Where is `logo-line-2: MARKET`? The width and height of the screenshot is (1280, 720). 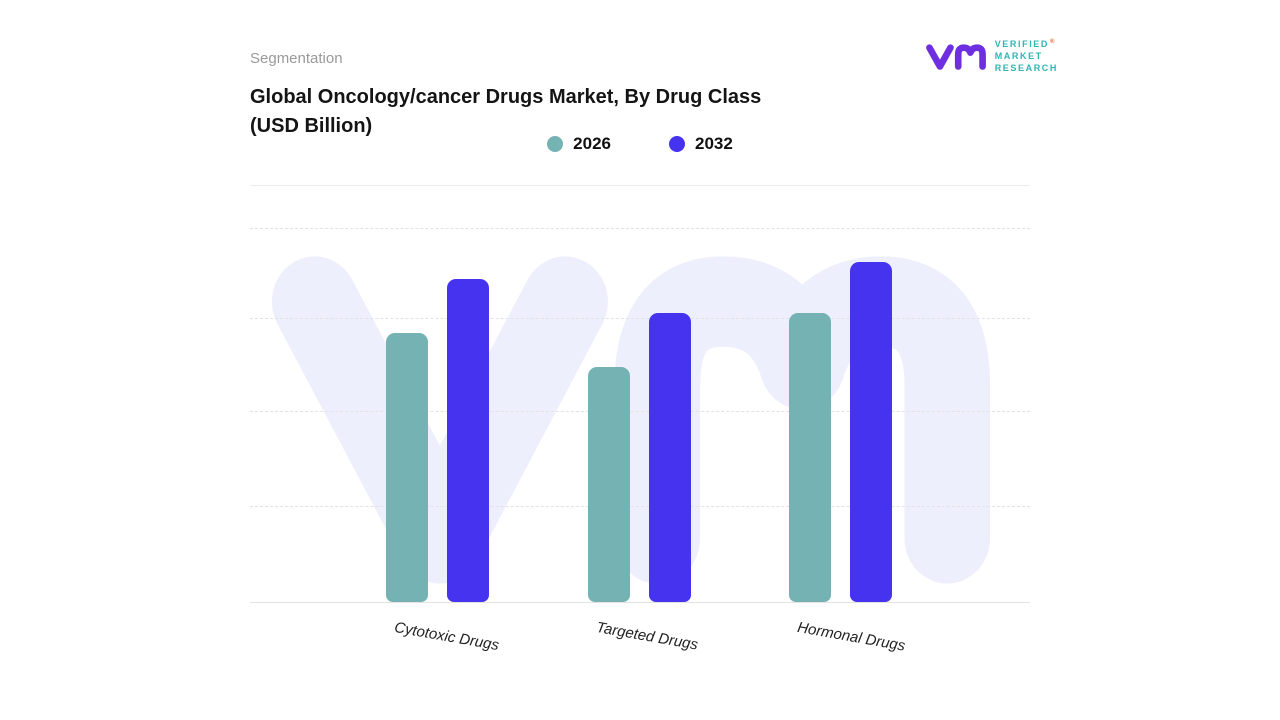 logo-line-2: MARKET is located at coordinates (1018, 56).